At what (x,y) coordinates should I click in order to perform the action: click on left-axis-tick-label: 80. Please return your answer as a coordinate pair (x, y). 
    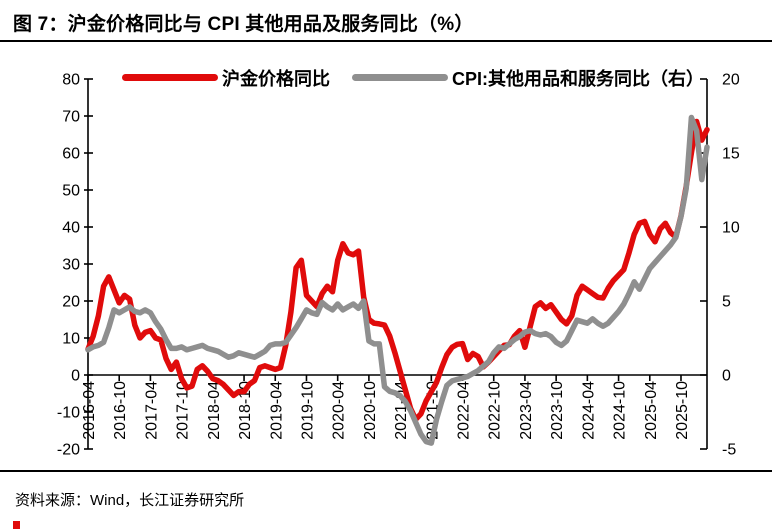
    Looking at the image, I should click on (71, 80).